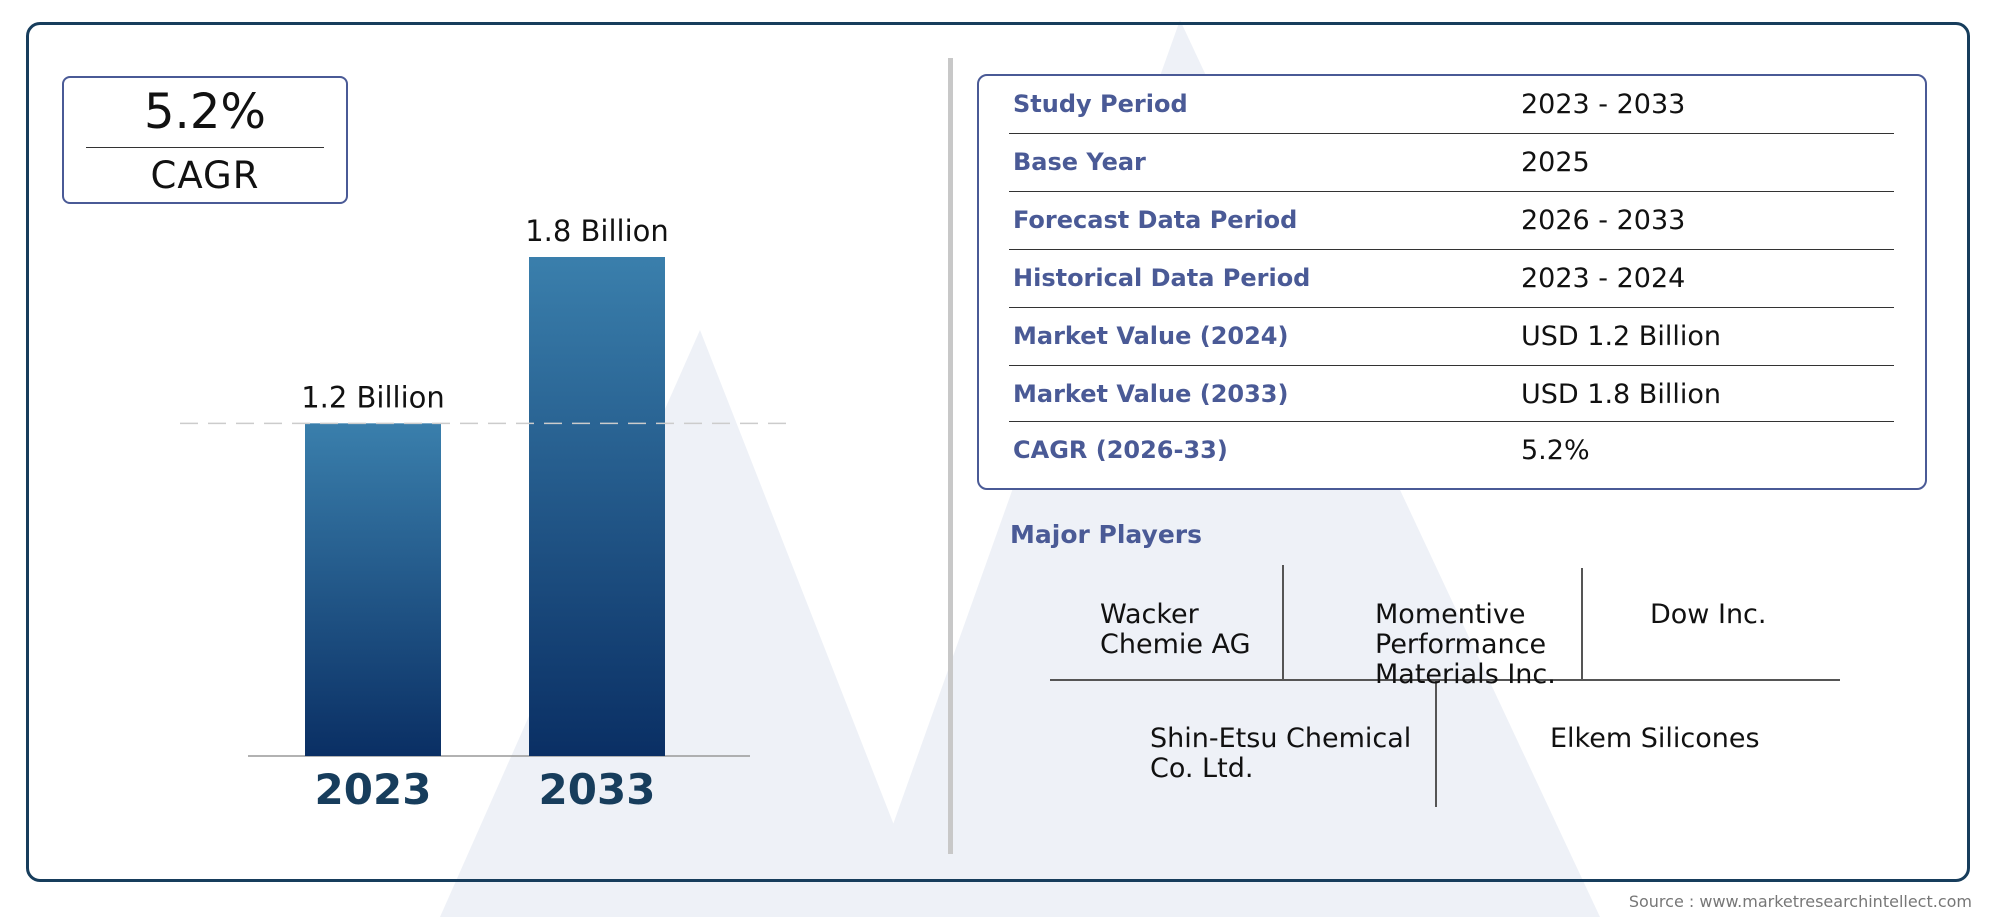  Describe the element at coordinates (1451, 394) in the screenshot. I see `info-row: Market Value (2033) USD 1.8 Billion` at that location.